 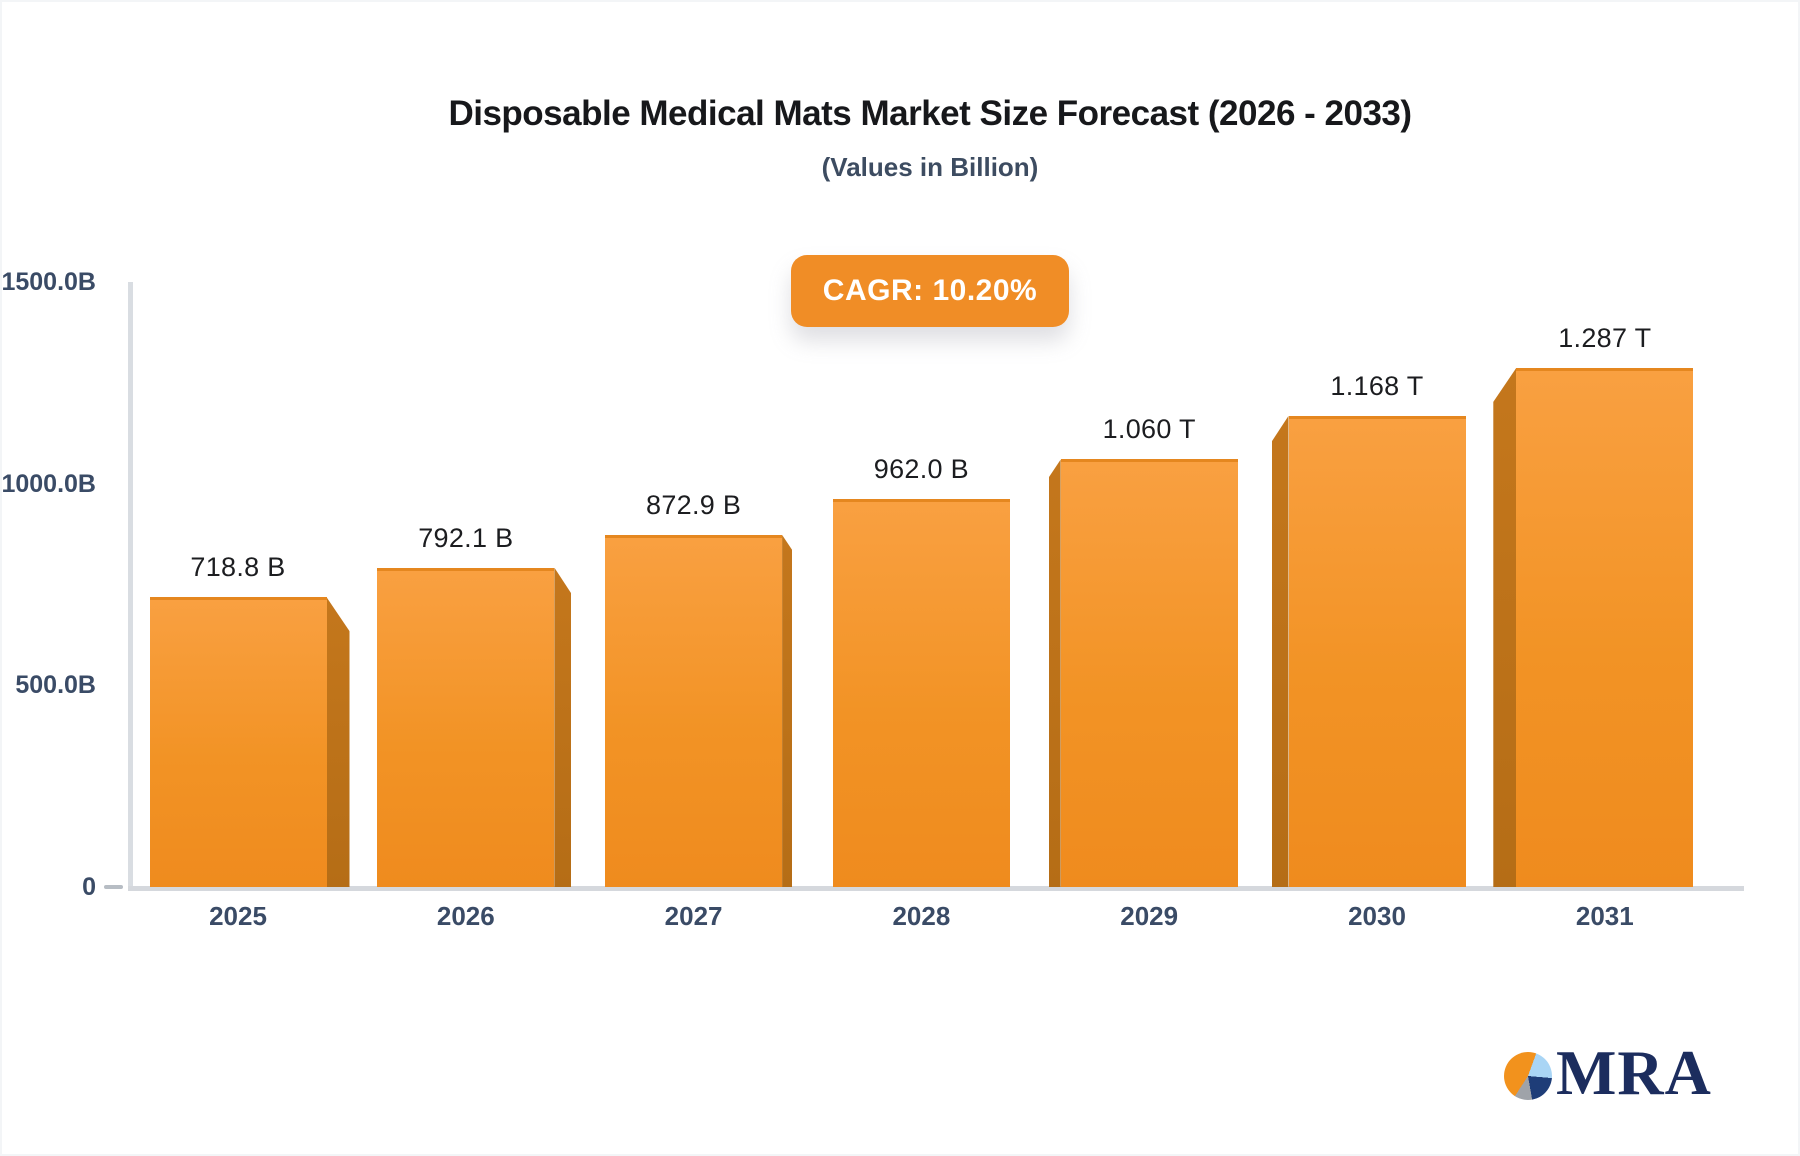 I want to click on y-axis-line, so click(x=130, y=585).